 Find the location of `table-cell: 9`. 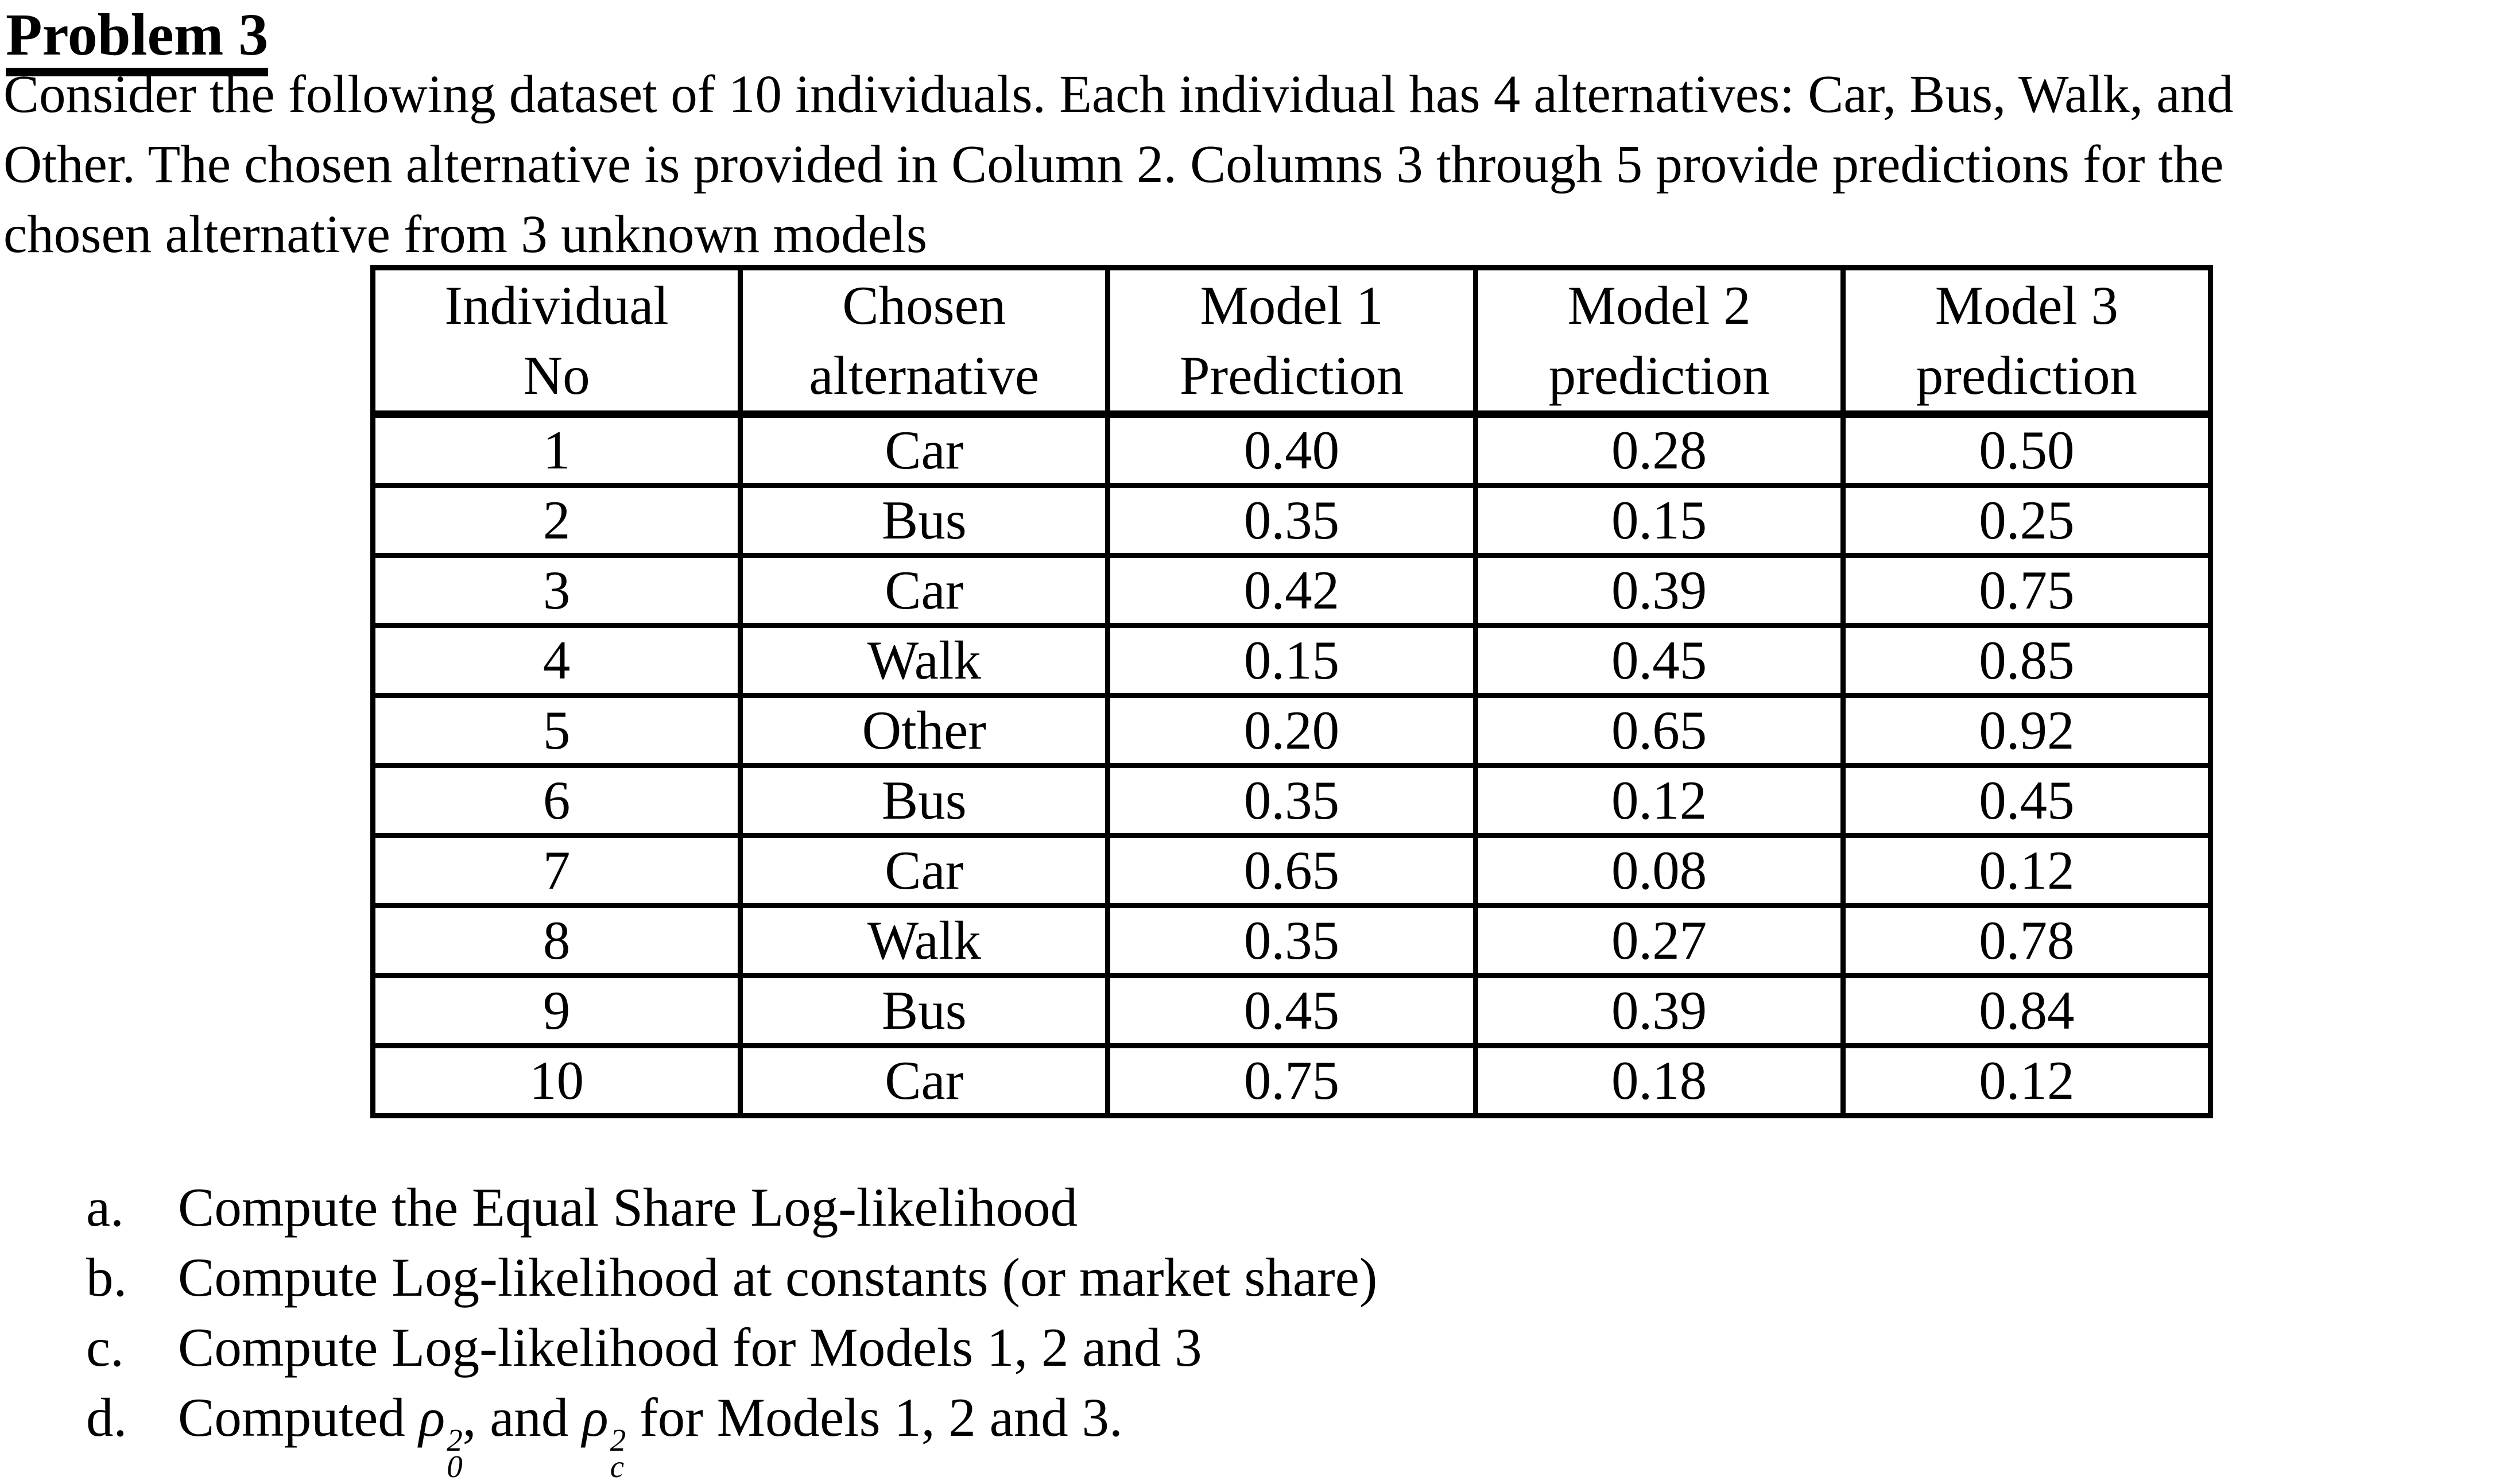

table-cell: 9 is located at coordinates (556, 1011).